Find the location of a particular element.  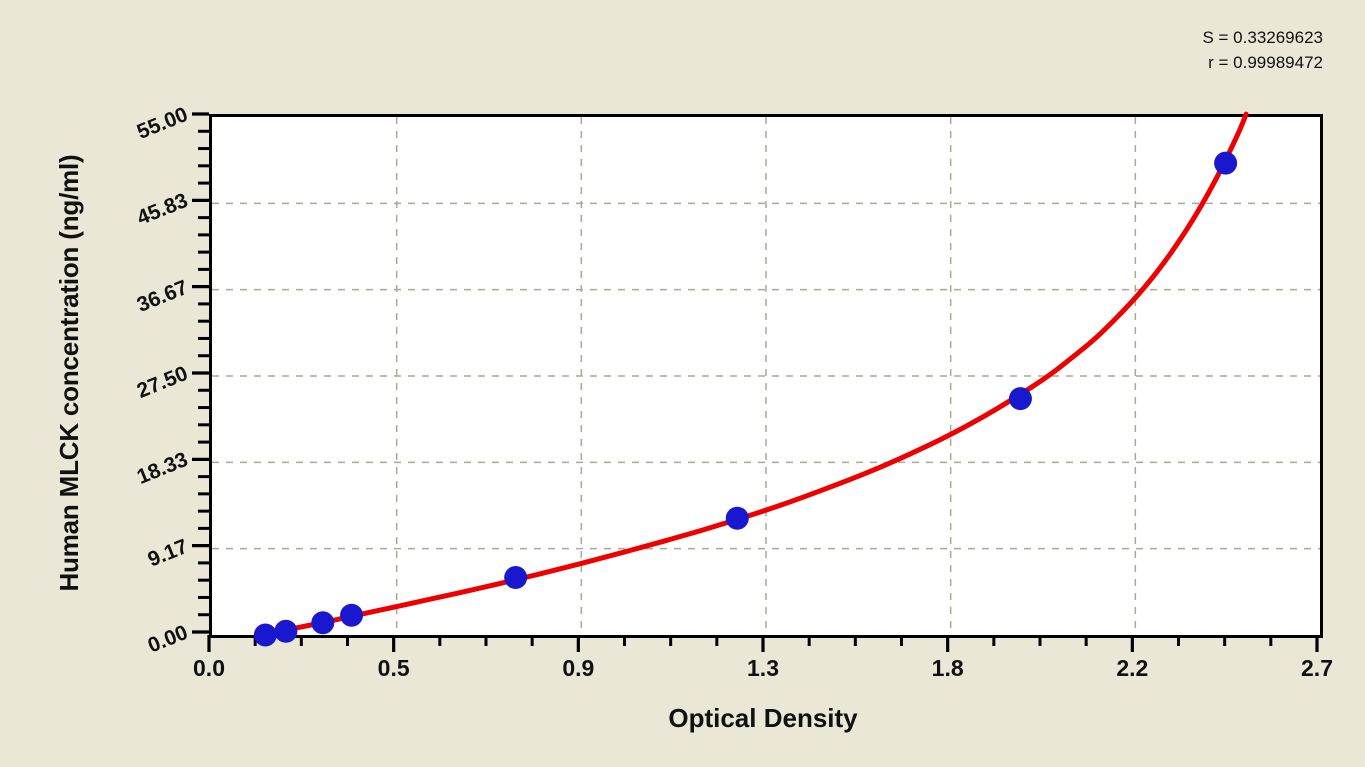

fit-statistics: S = 0.33269623 r = 0.99989472 is located at coordinates (1262, 50).